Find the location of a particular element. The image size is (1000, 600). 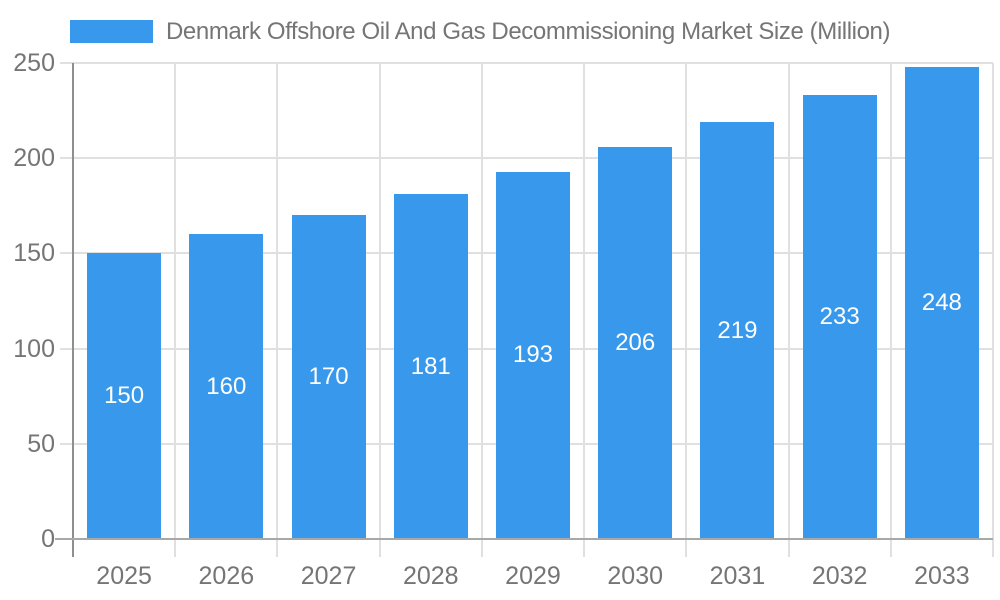

bar: 206 is located at coordinates (635, 342).